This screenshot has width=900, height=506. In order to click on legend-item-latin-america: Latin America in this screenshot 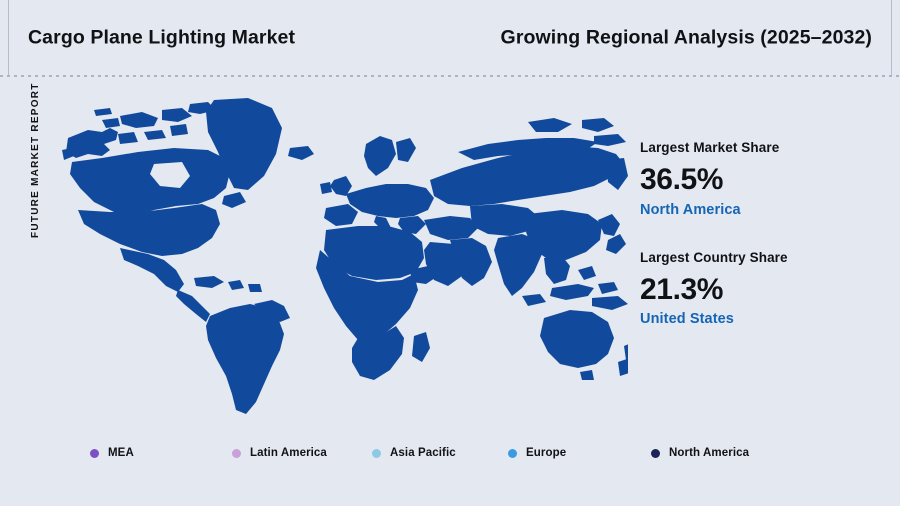, I will do `click(279, 453)`.